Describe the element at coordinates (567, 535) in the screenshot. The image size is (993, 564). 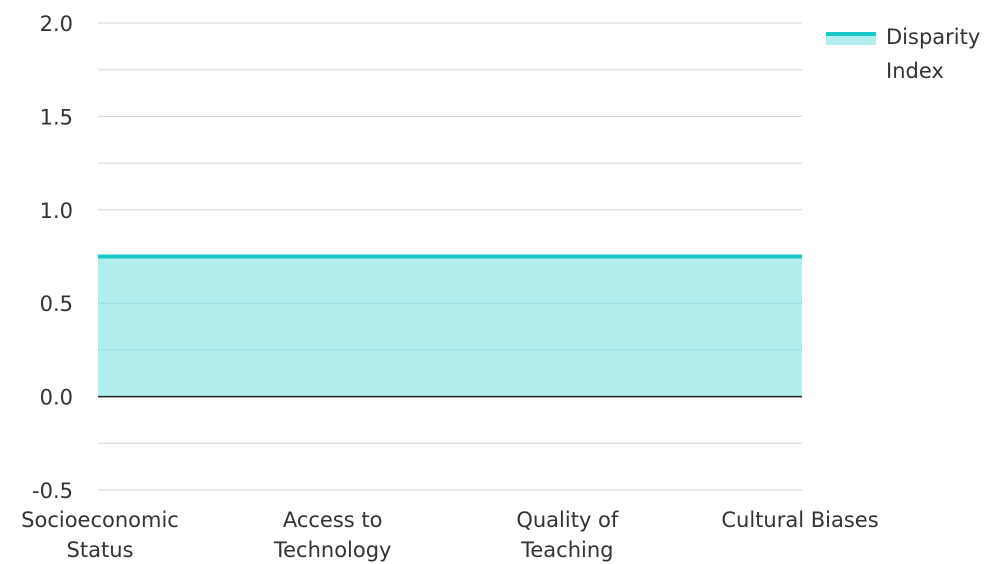
I see `x-tick-label: Quality of Teaching` at that location.